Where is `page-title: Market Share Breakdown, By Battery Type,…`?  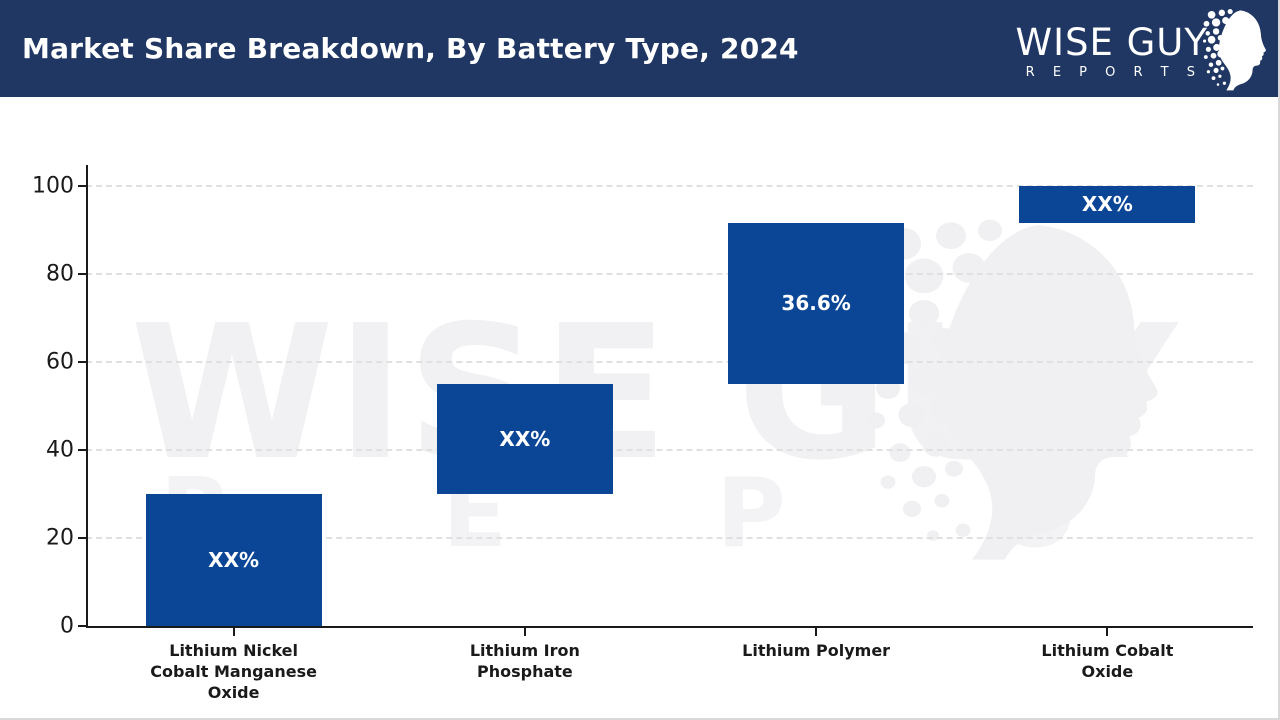
page-title: Market Share Breakdown, By Battery Type,… is located at coordinates (410, 48).